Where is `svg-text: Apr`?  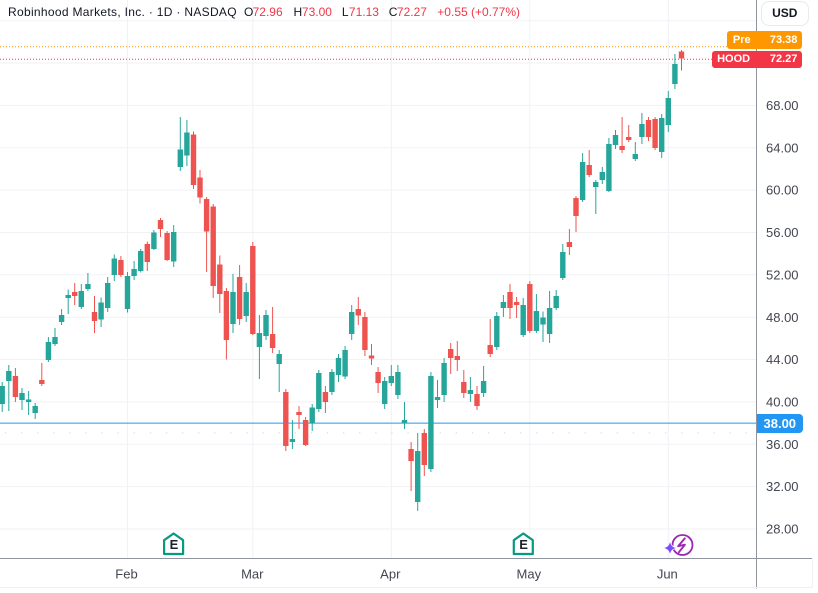
svg-text: Apr is located at coordinates (390, 574).